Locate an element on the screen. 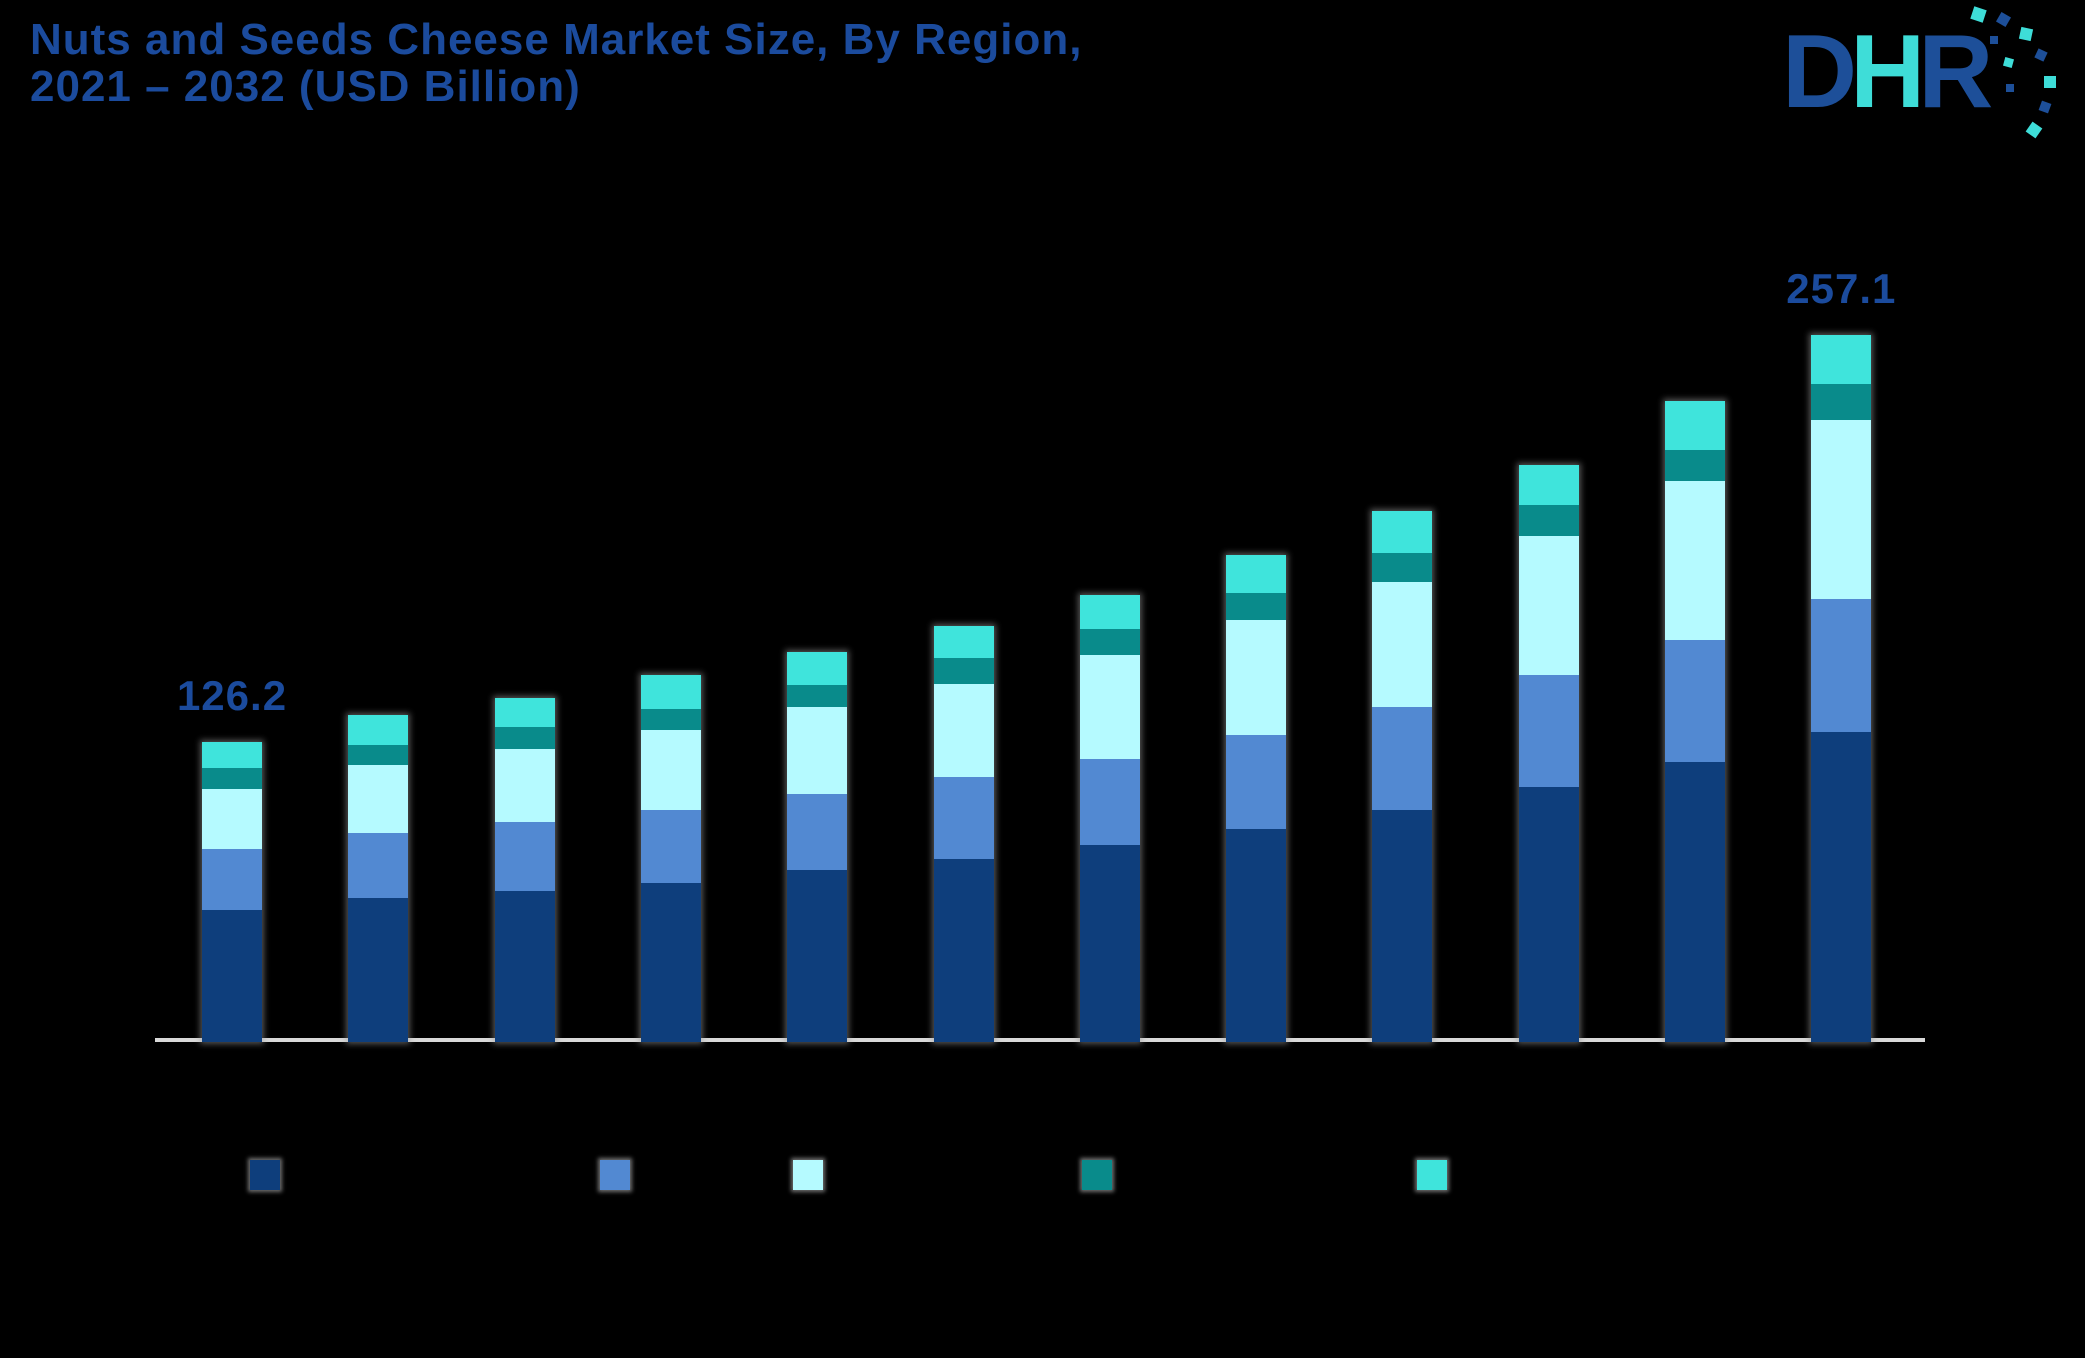 The image size is (2085, 1358). bar-2027 is located at coordinates (1109, 818).